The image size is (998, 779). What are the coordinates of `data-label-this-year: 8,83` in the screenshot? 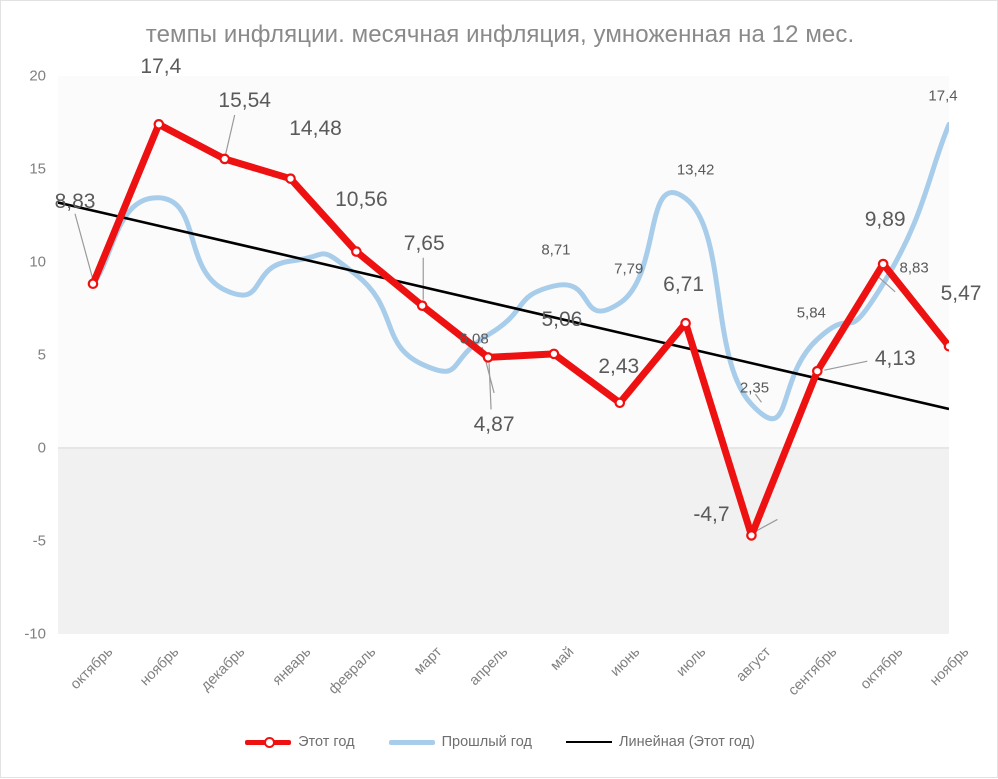 It's located at (75, 201).